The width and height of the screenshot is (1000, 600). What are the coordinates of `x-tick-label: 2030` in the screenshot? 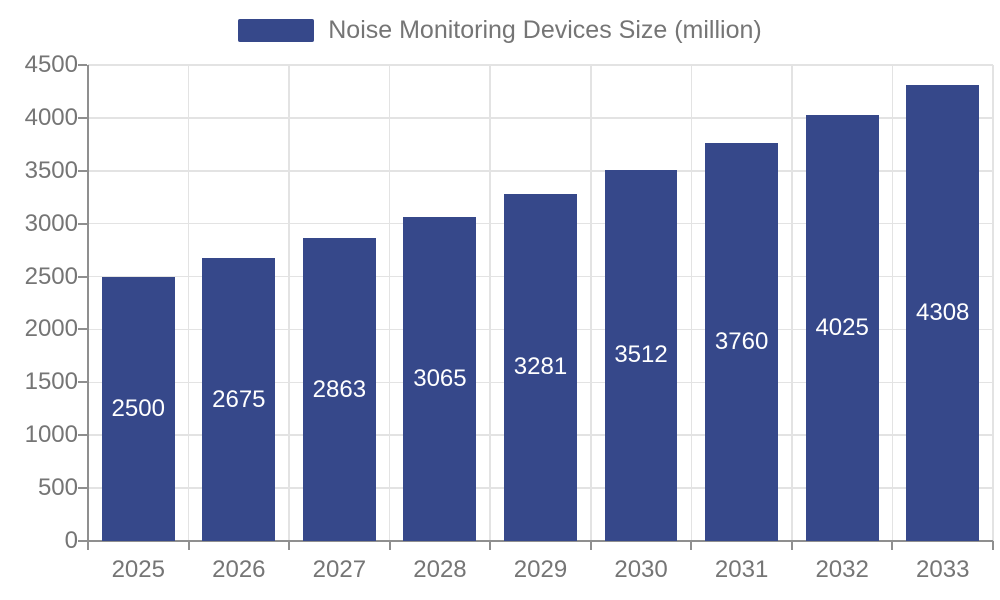 It's located at (641, 569).